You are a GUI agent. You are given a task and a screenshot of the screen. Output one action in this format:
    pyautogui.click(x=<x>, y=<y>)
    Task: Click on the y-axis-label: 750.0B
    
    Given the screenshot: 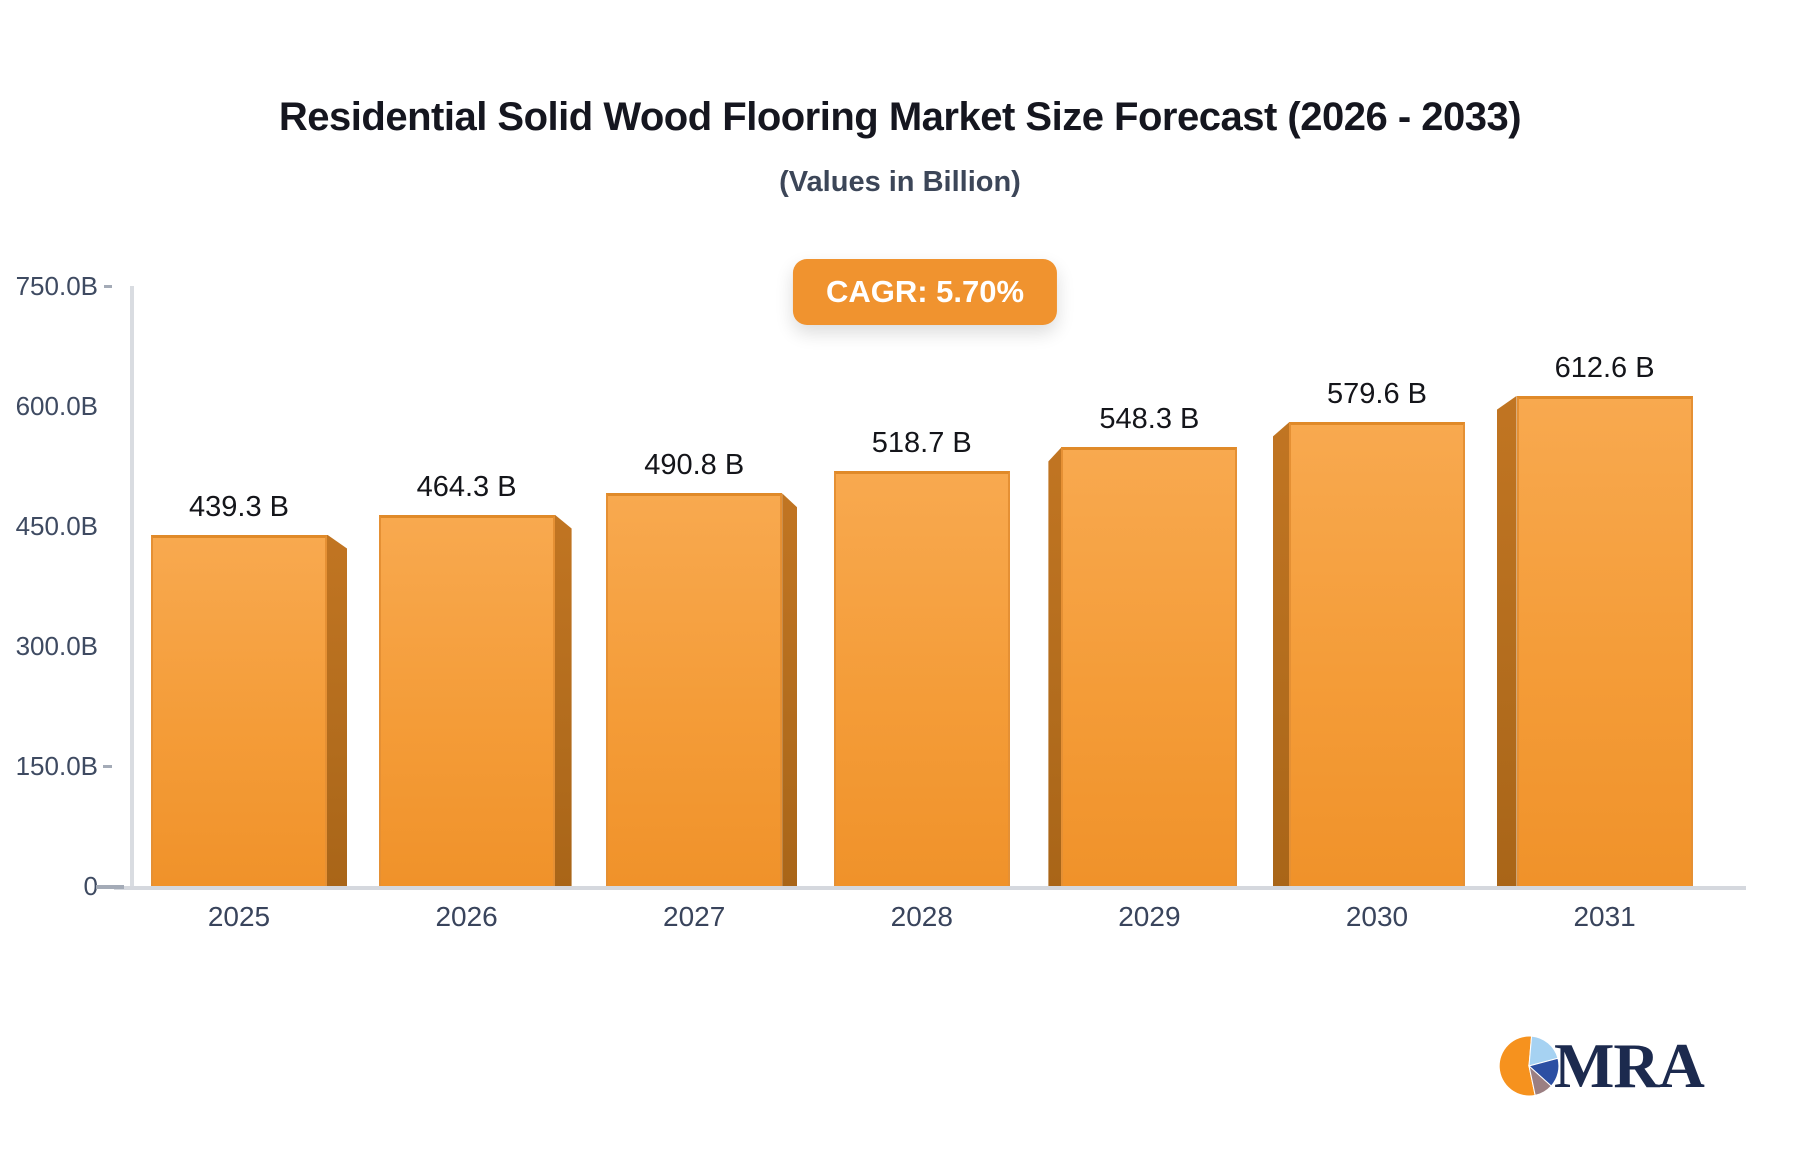 What is the action you would take?
    pyautogui.click(x=56, y=286)
    